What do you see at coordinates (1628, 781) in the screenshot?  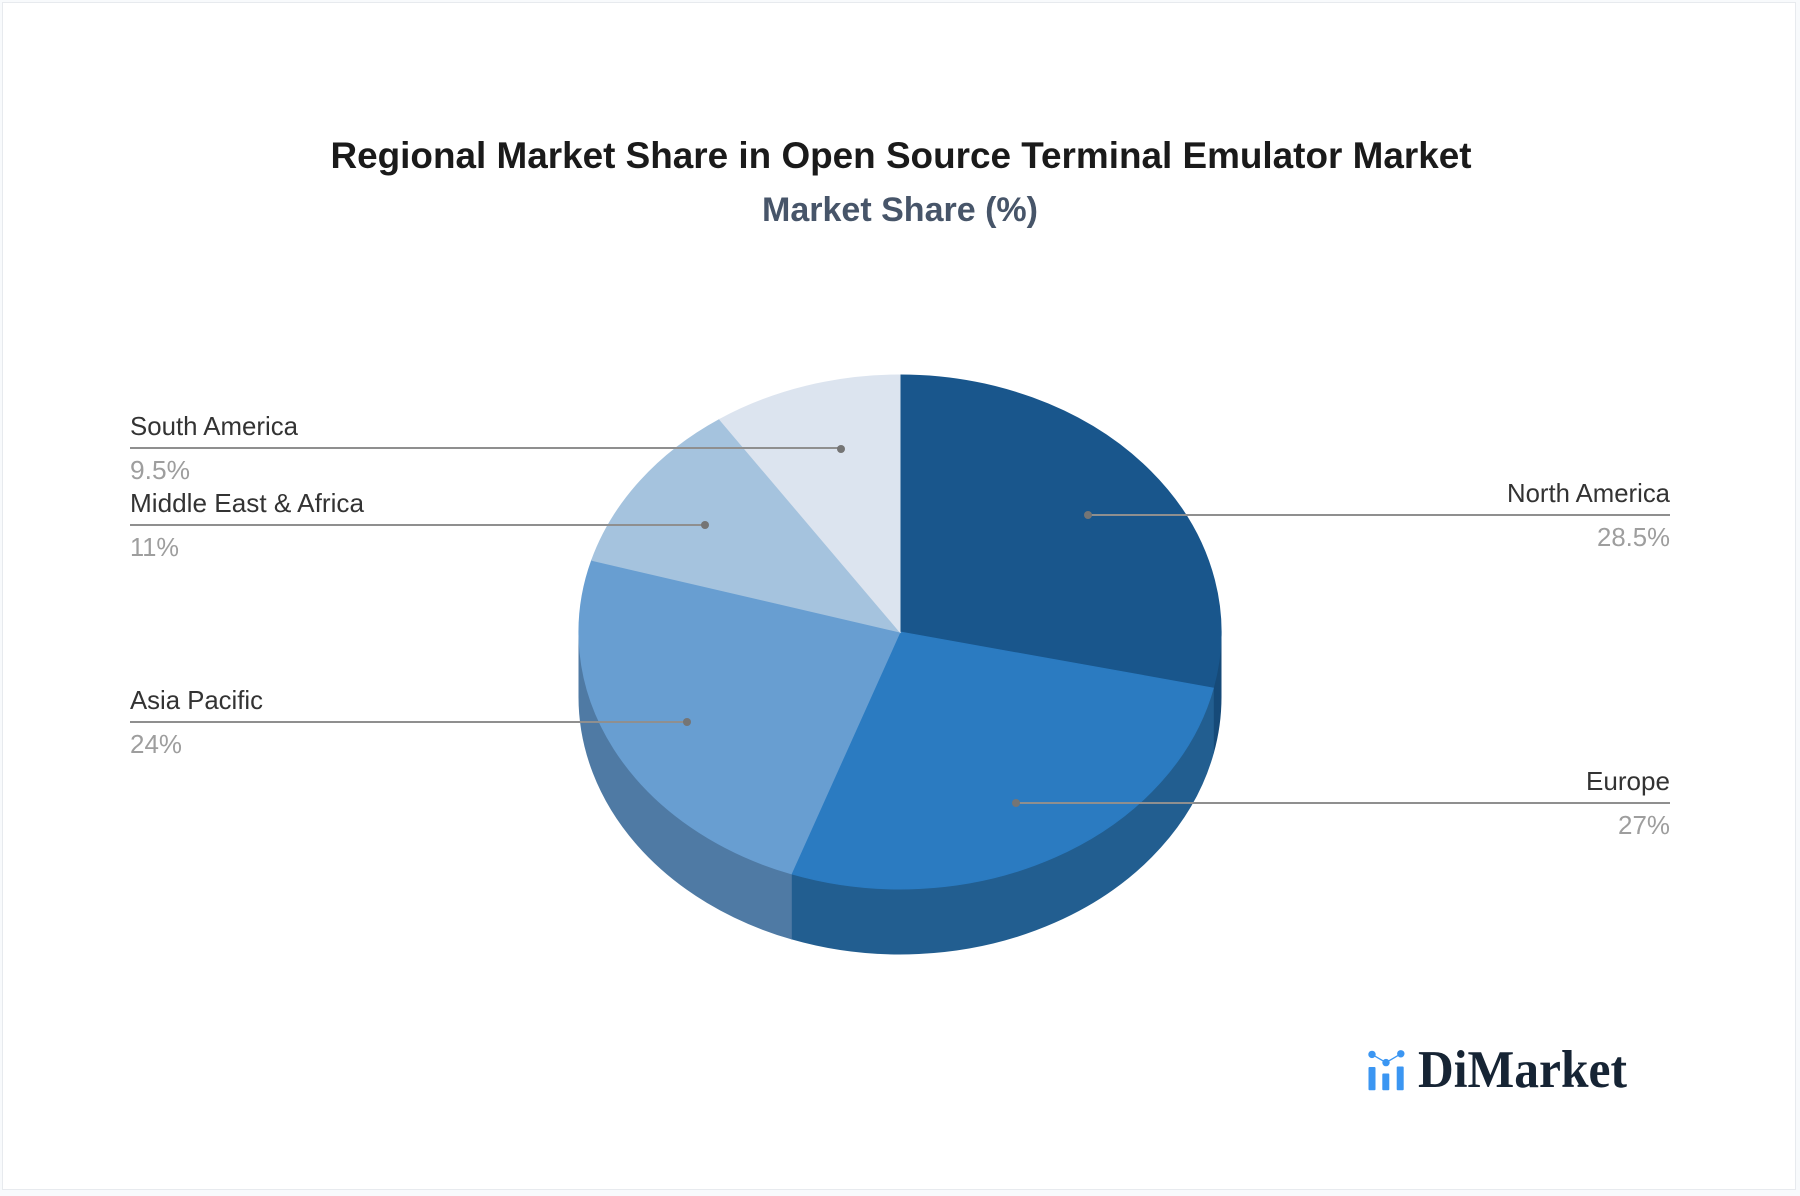 I see `svg-text: Europe` at bounding box center [1628, 781].